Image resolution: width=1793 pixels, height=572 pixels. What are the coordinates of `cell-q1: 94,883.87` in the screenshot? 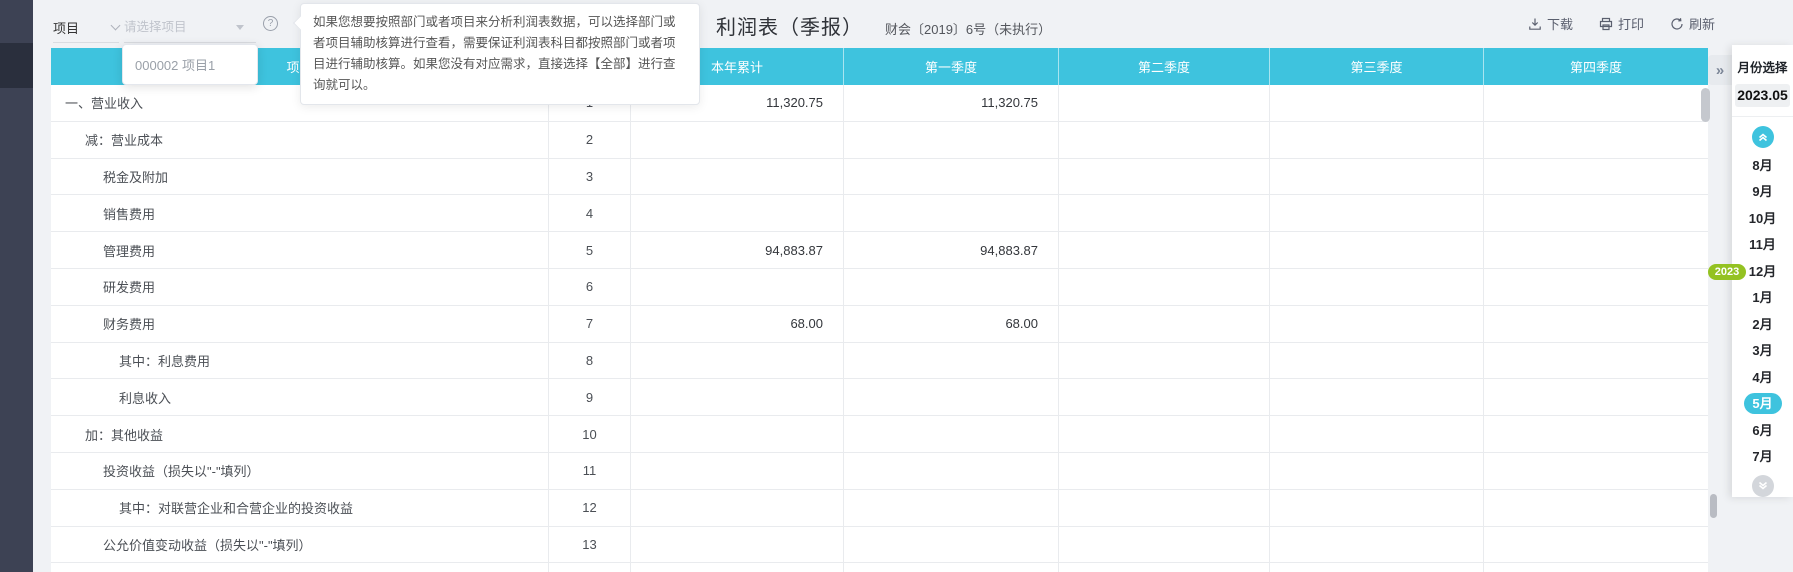 It's located at (951, 250).